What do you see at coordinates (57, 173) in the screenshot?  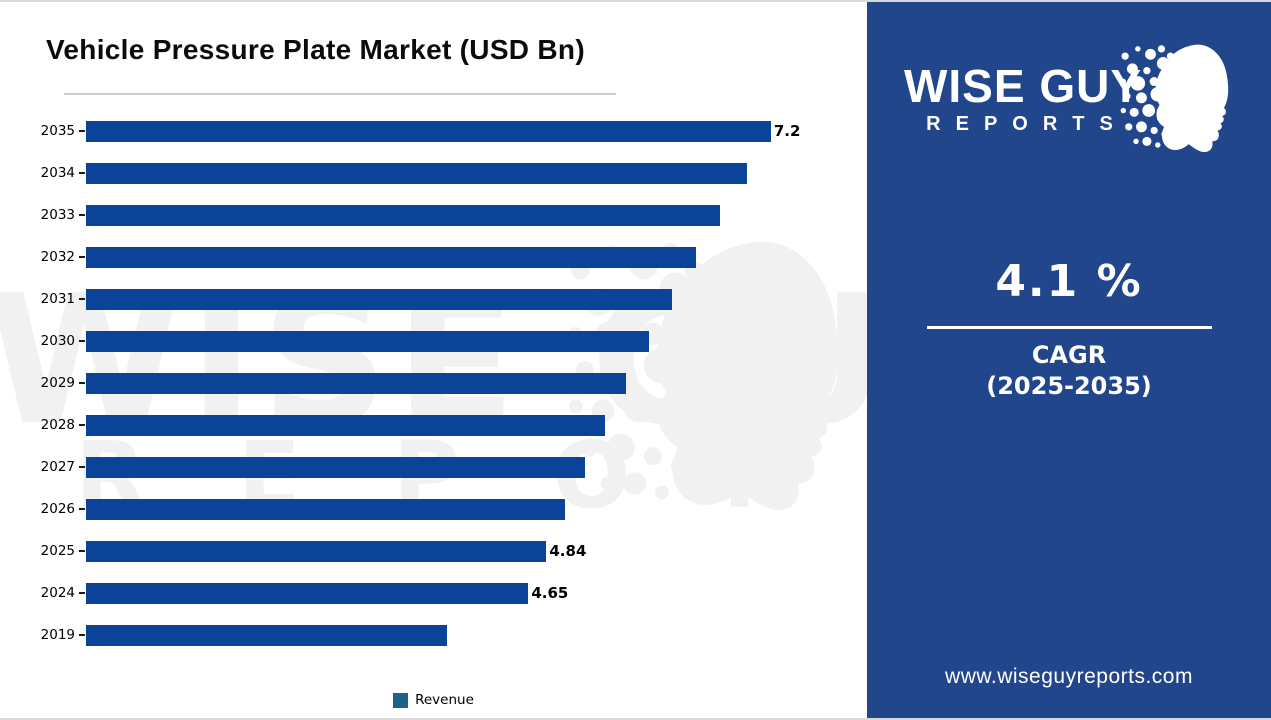 I see `y-axis-tick-label: 2034` at bounding box center [57, 173].